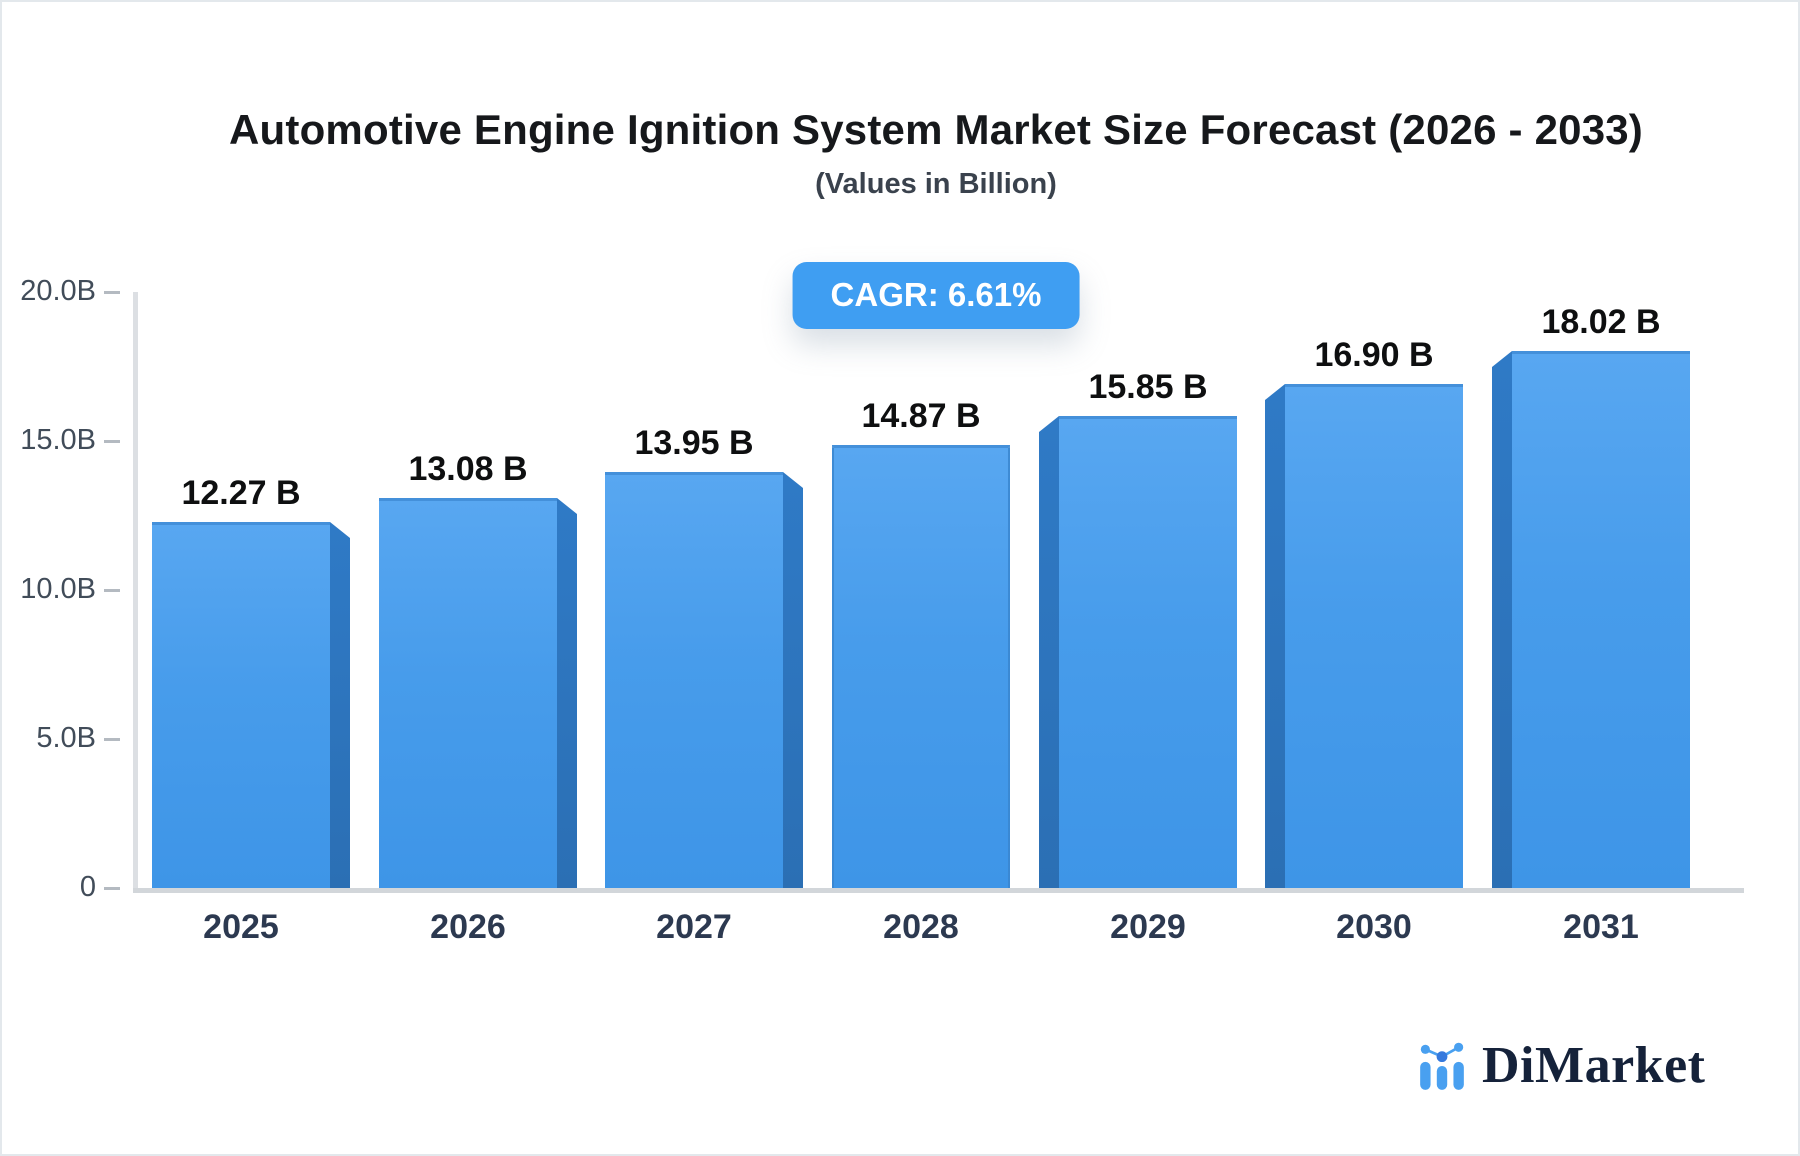 Image resolution: width=1800 pixels, height=1156 pixels. I want to click on x-axis-category-label: 2027, so click(694, 927).